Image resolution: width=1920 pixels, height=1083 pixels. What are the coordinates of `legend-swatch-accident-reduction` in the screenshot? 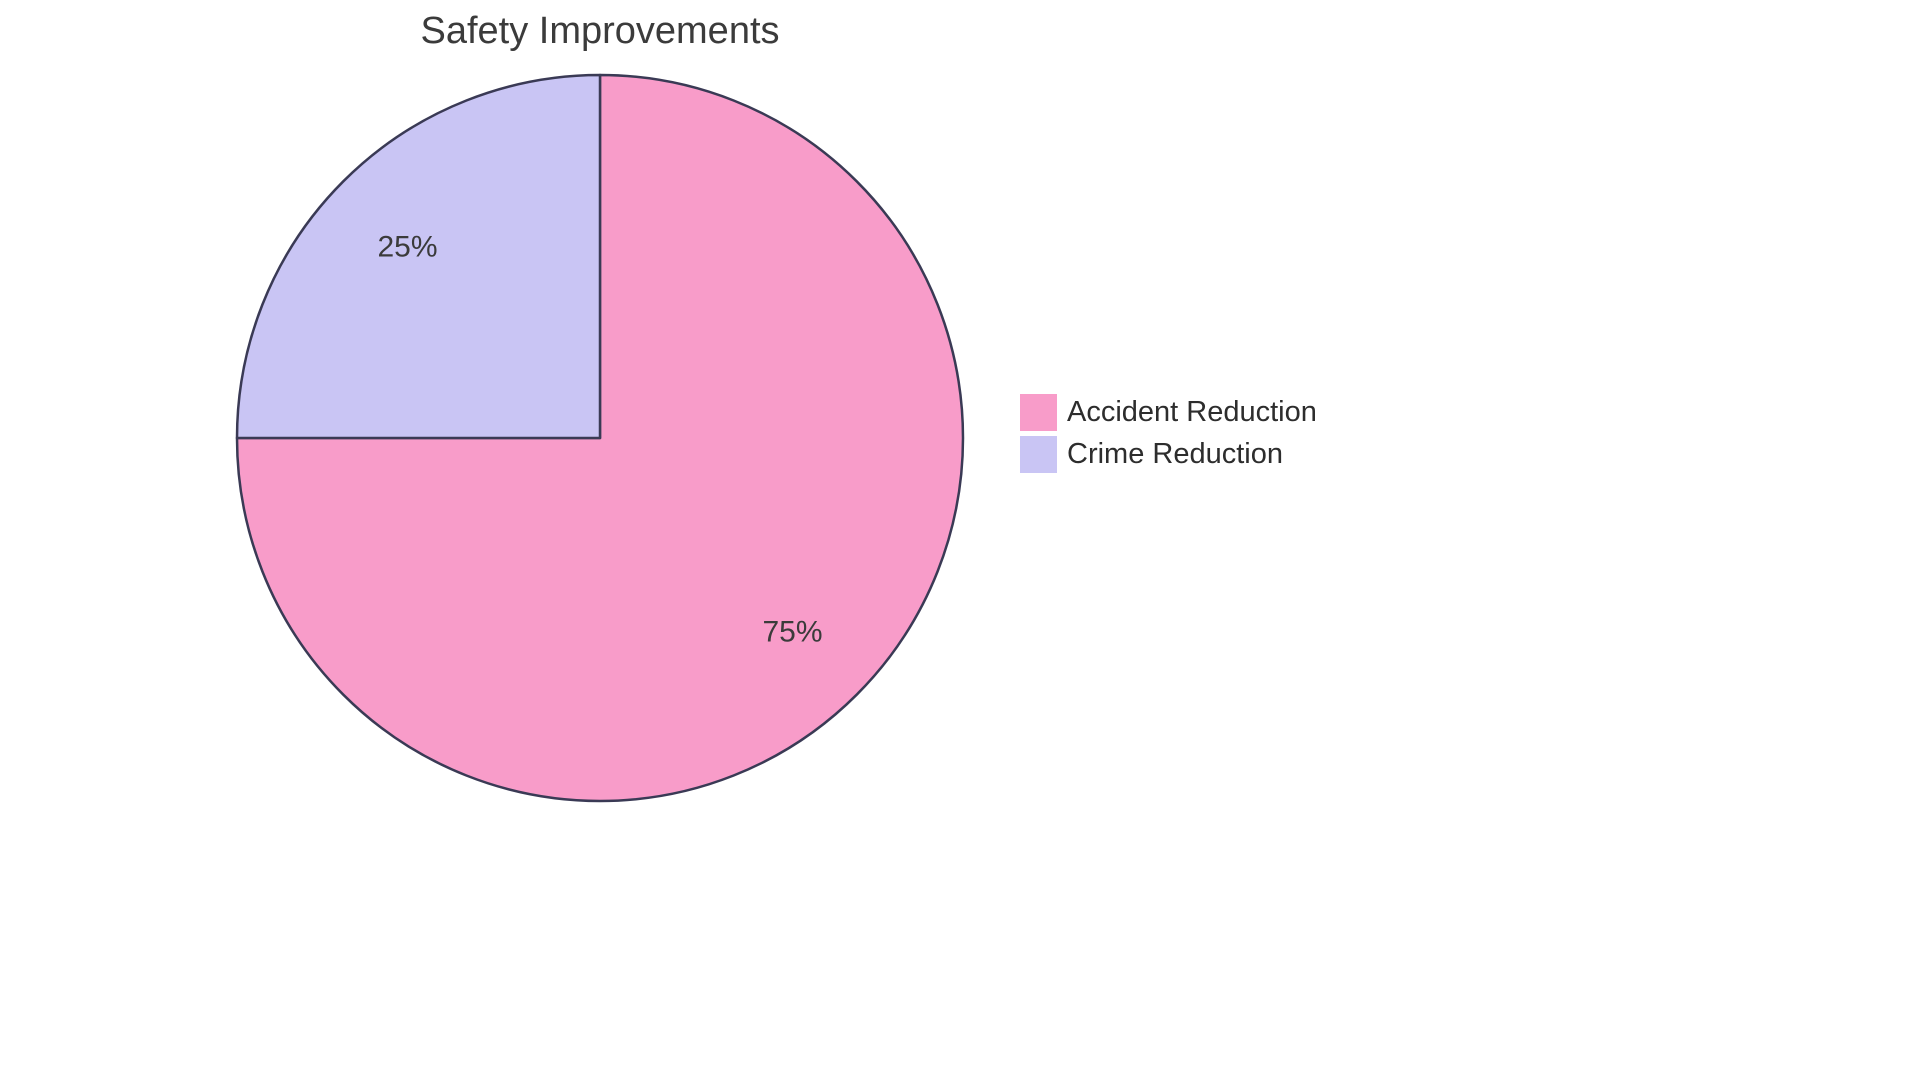 It's located at (1038, 412).